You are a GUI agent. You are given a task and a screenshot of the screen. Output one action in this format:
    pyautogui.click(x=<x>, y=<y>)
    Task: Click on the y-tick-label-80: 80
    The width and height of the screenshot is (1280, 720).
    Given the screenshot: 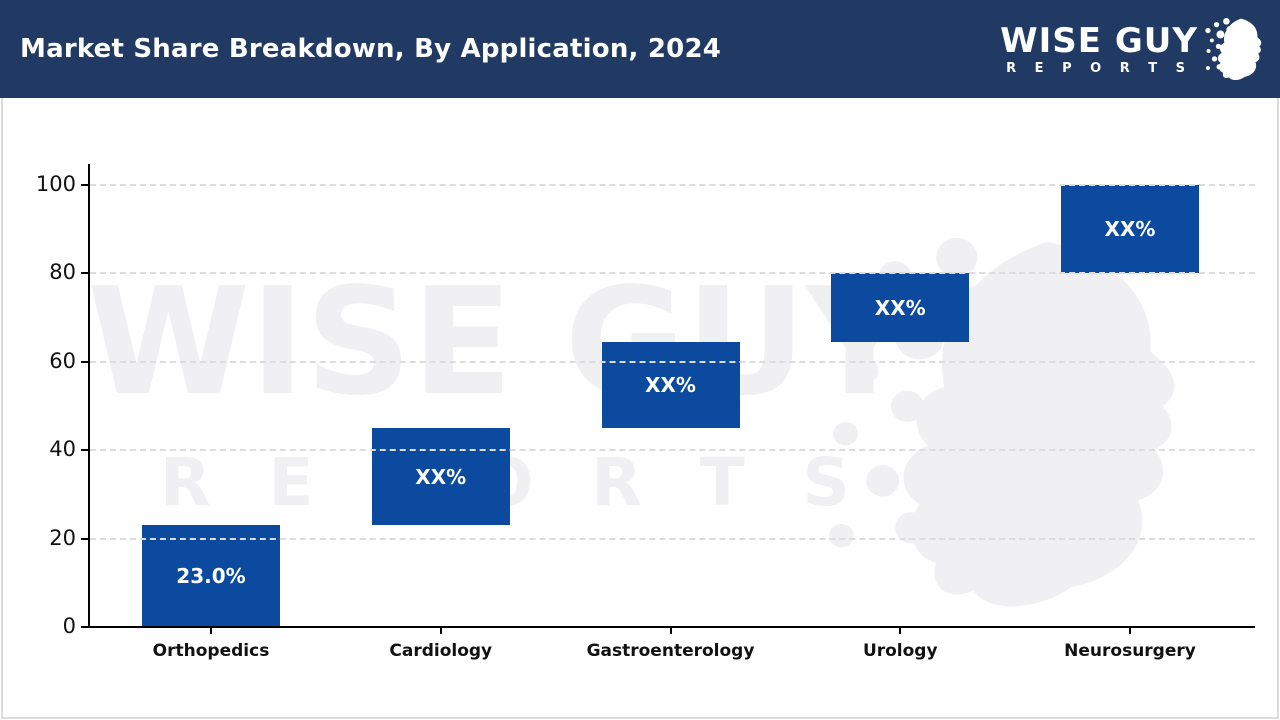 What is the action you would take?
    pyautogui.click(x=62, y=272)
    